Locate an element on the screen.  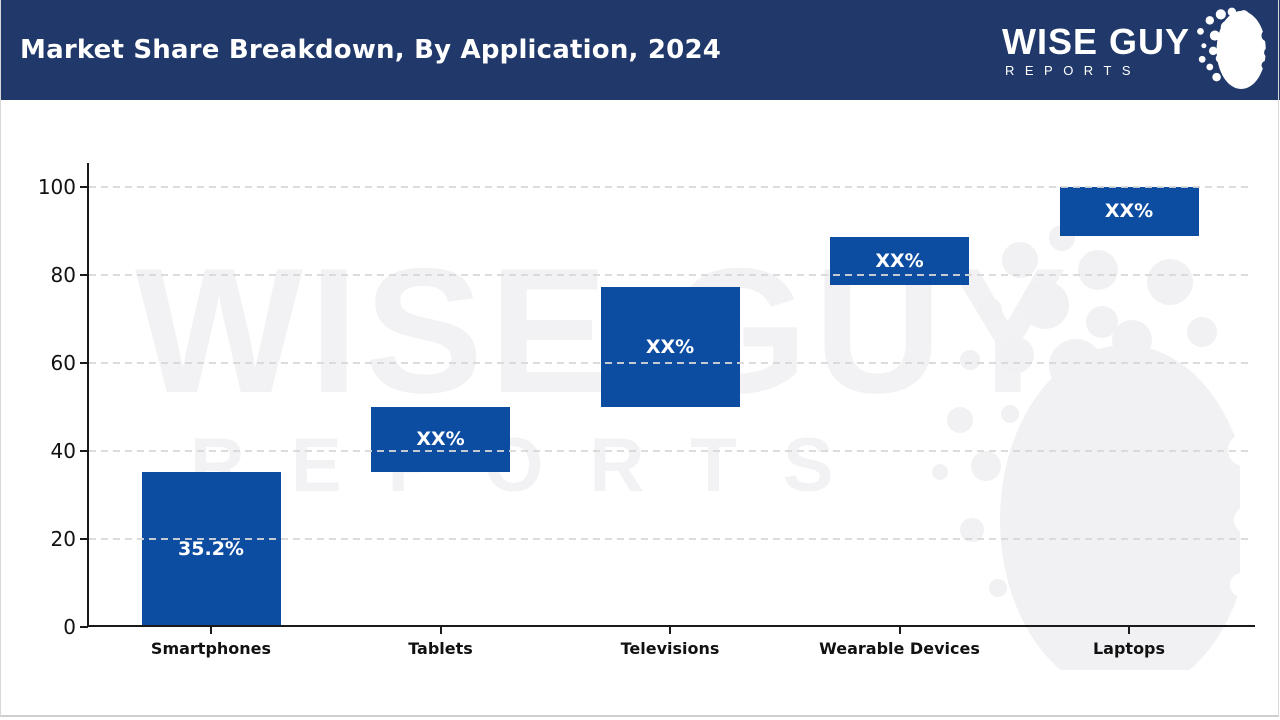
y-tick-label: 80 is located at coordinates (63, 274).